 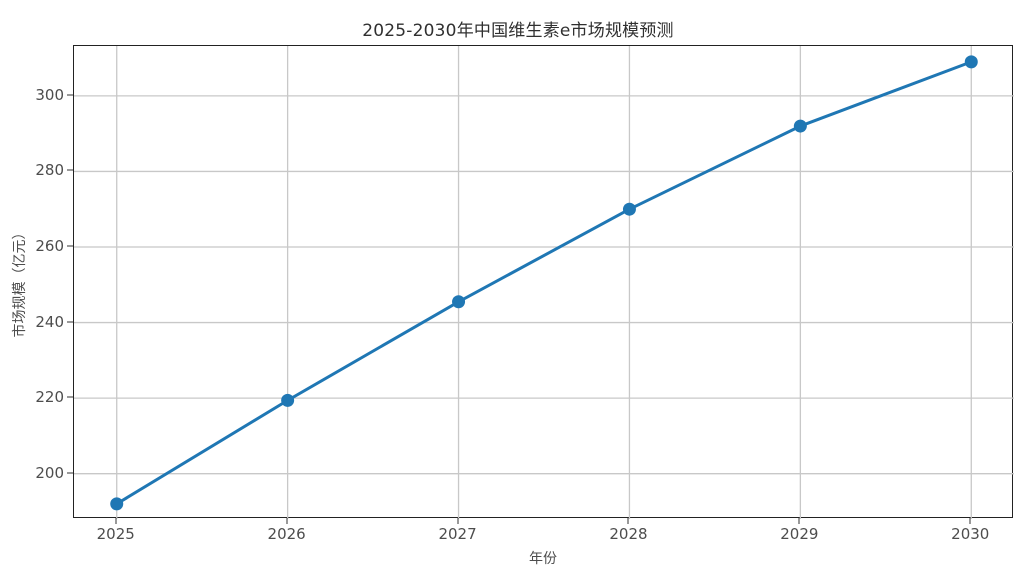 What do you see at coordinates (543, 559) in the screenshot?
I see `x-axis-label: 年份` at bounding box center [543, 559].